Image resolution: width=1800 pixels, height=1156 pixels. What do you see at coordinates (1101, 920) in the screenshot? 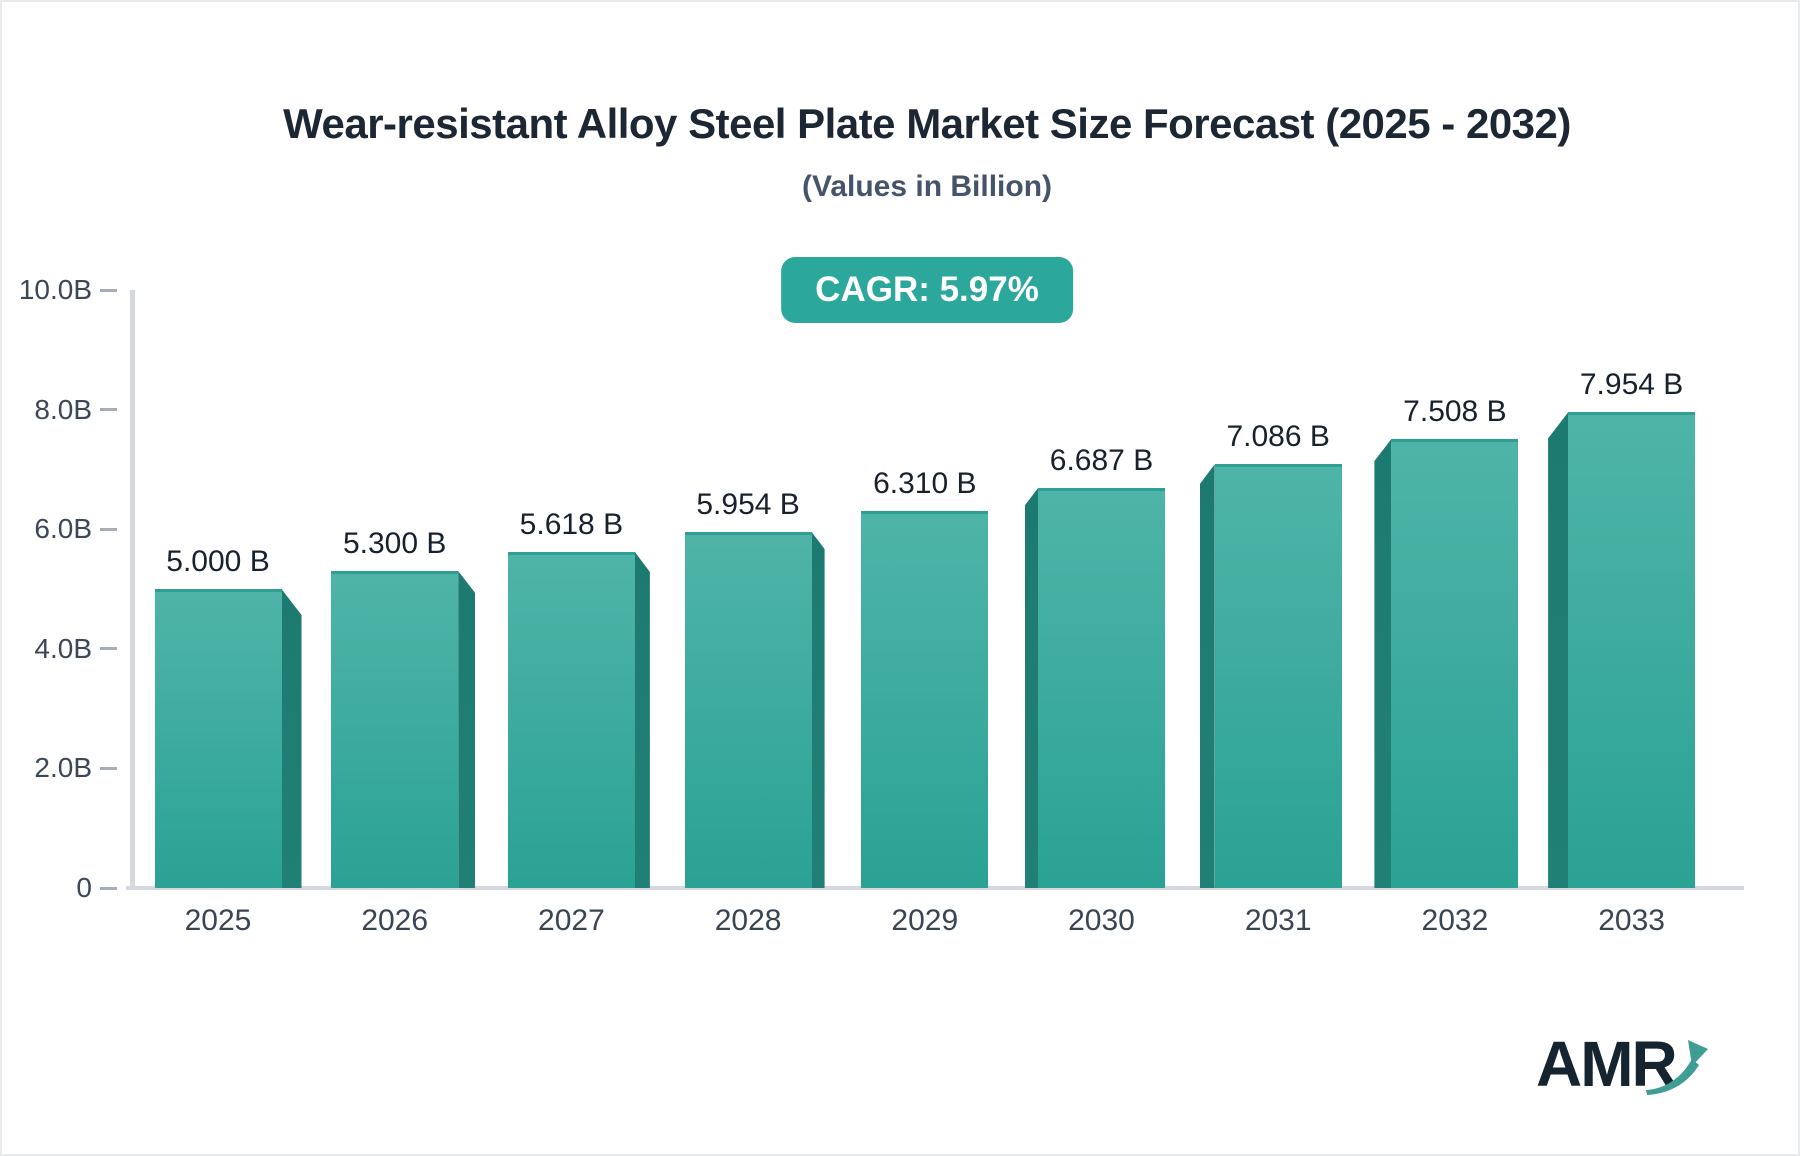
I see `x-label-2030: 2030` at bounding box center [1101, 920].